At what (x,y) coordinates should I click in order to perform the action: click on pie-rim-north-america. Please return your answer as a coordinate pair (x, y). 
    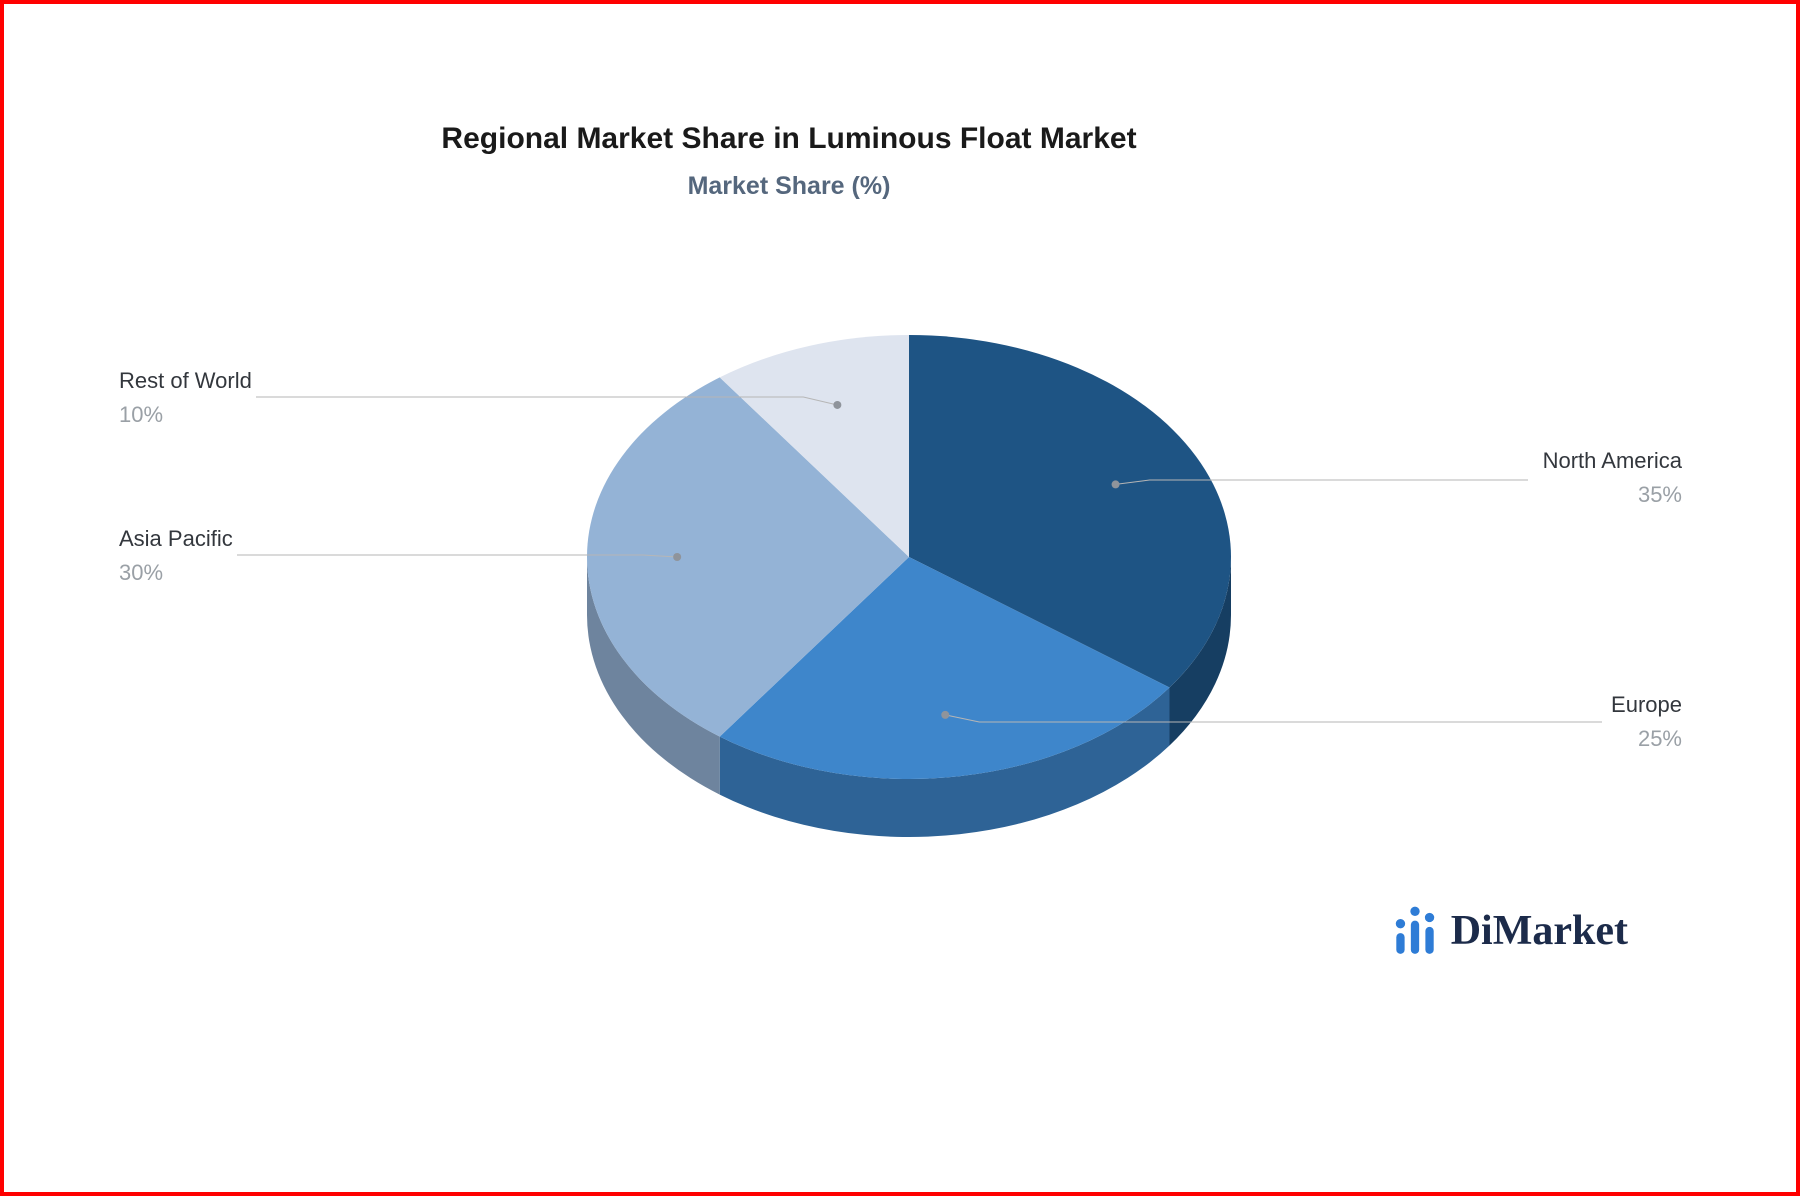
    Looking at the image, I should click on (1200, 651).